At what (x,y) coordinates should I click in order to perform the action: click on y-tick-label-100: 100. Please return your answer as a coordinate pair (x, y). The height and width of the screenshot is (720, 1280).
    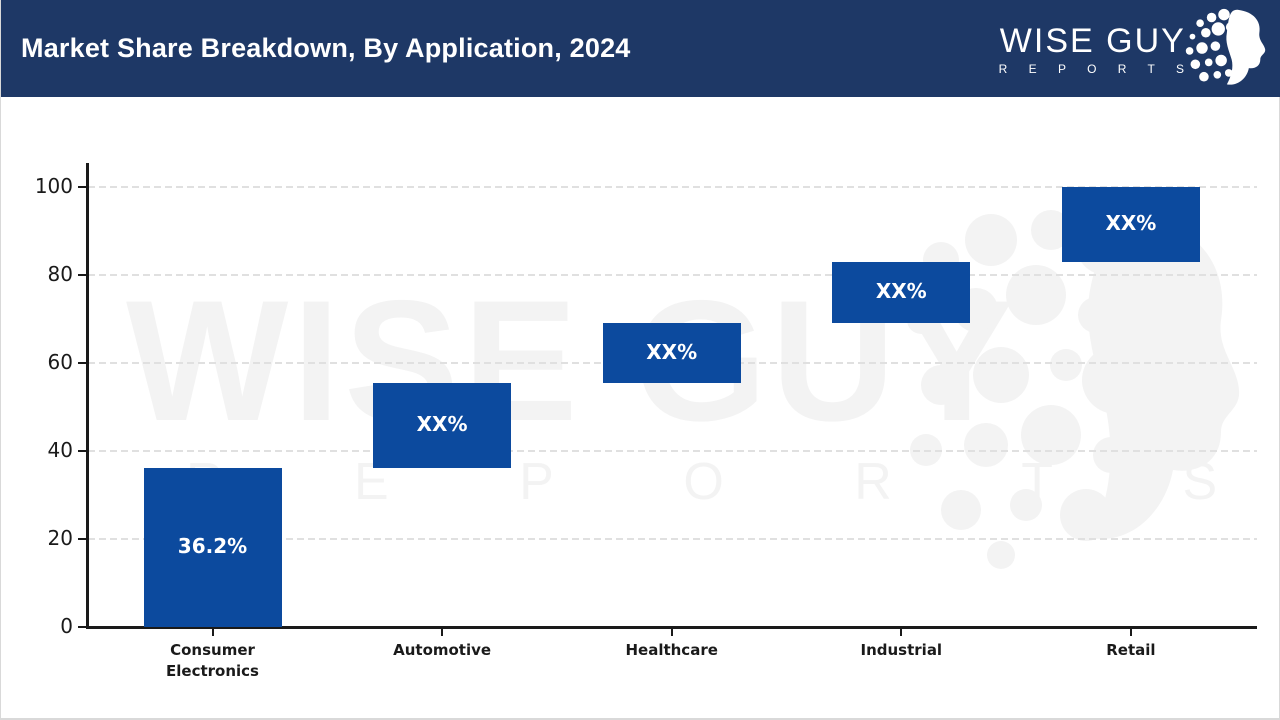
    Looking at the image, I should click on (53, 186).